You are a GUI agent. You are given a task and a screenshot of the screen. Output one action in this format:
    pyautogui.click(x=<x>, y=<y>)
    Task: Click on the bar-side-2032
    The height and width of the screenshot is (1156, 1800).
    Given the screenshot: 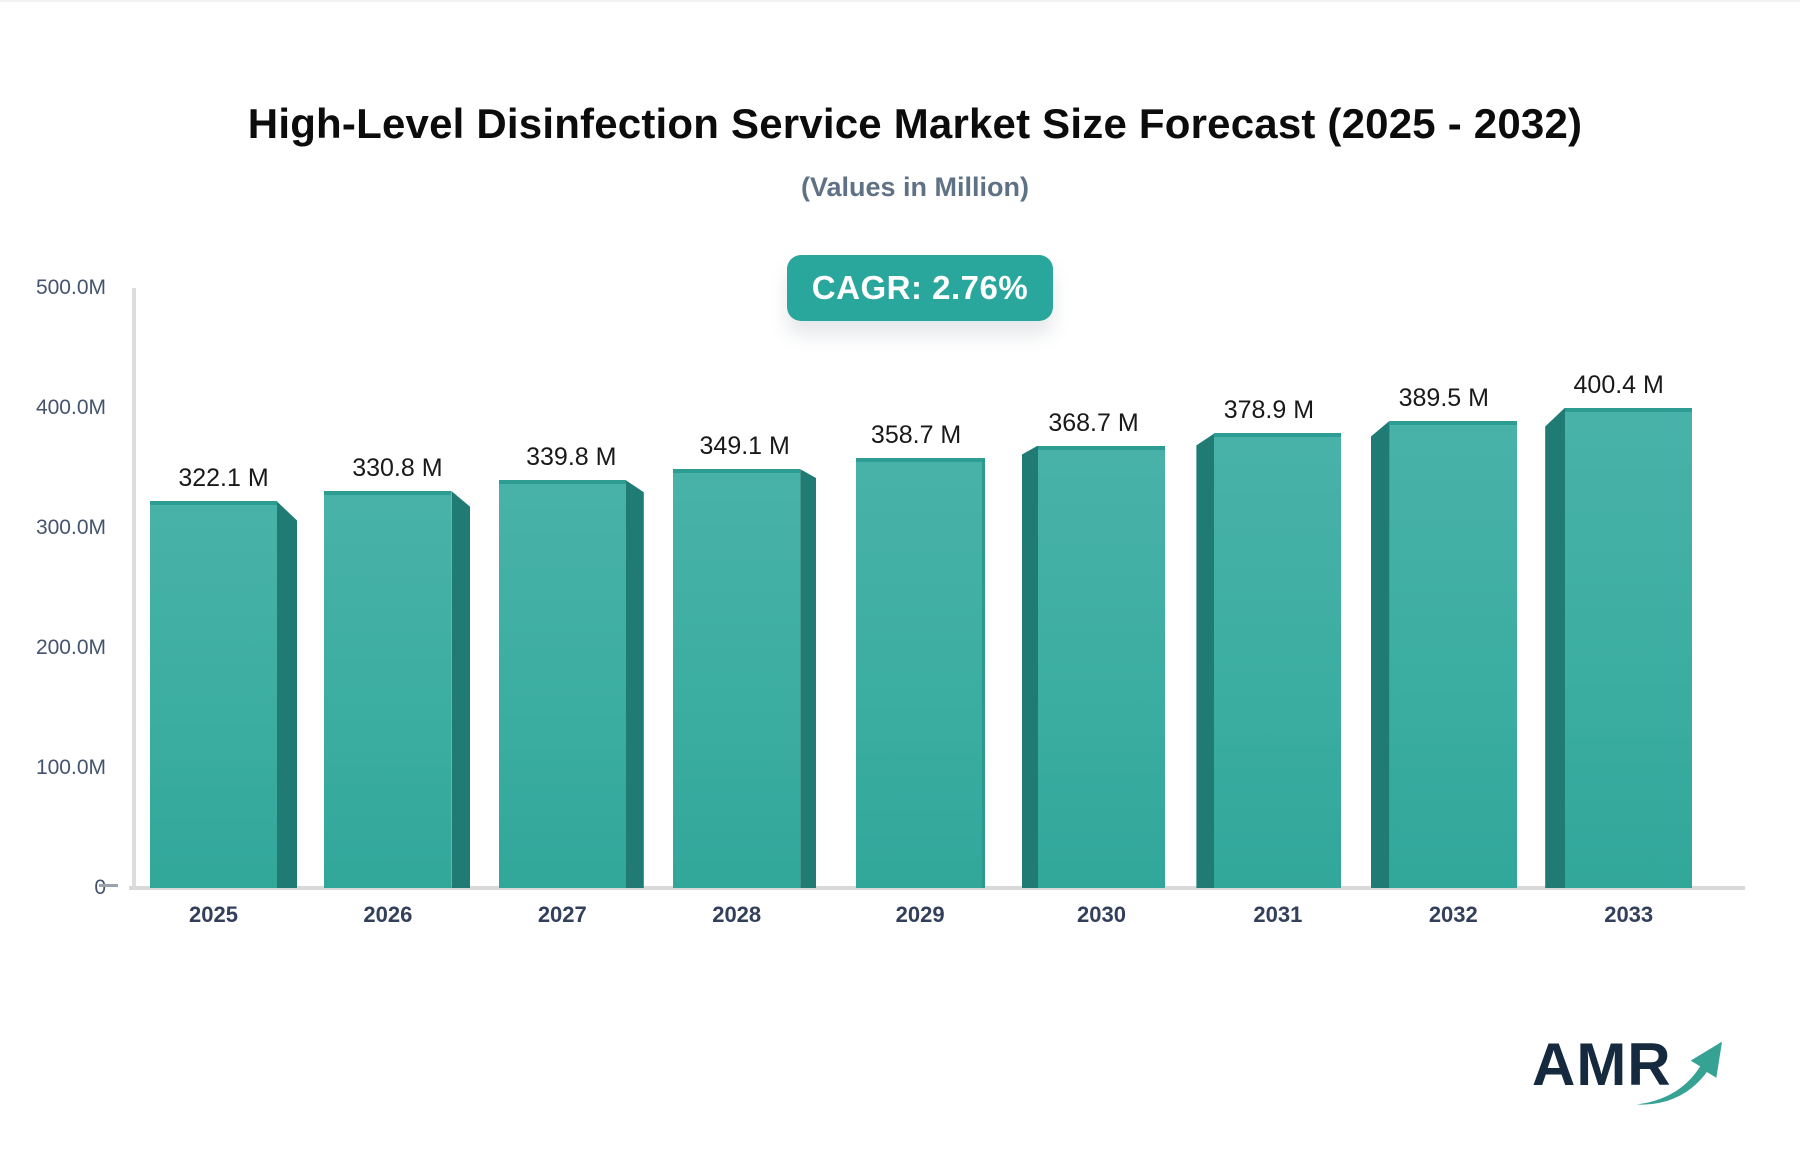 What is the action you would take?
    pyautogui.click(x=1380, y=654)
    